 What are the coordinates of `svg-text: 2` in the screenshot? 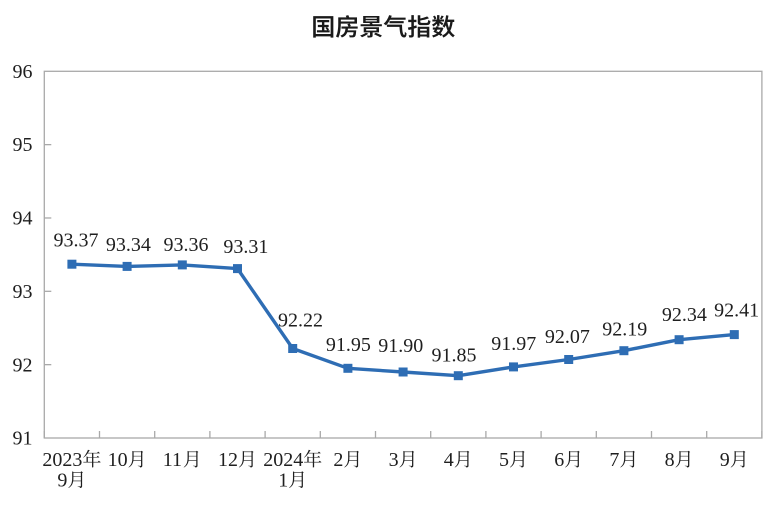 It's located at (338, 460).